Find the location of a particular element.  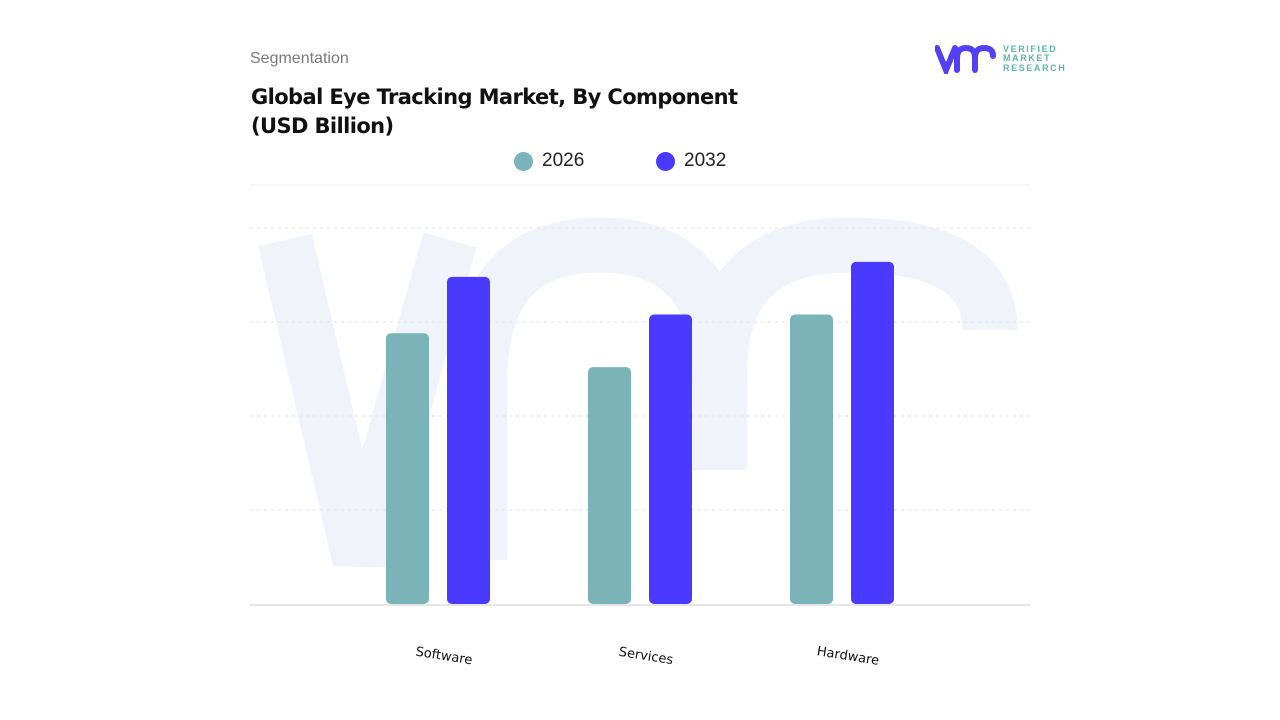

bar-software-2032 is located at coordinates (468, 440).